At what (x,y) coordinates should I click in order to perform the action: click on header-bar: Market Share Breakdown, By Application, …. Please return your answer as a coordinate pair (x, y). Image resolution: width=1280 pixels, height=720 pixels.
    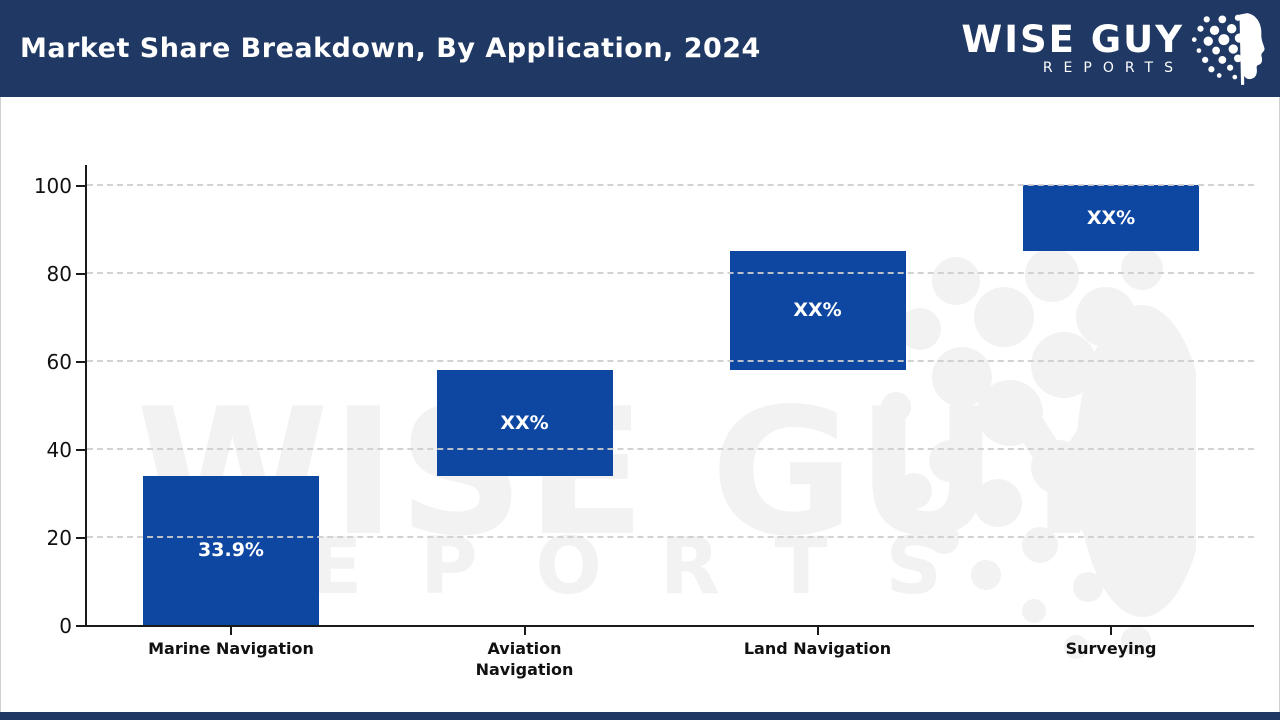
    Looking at the image, I should click on (640, 48).